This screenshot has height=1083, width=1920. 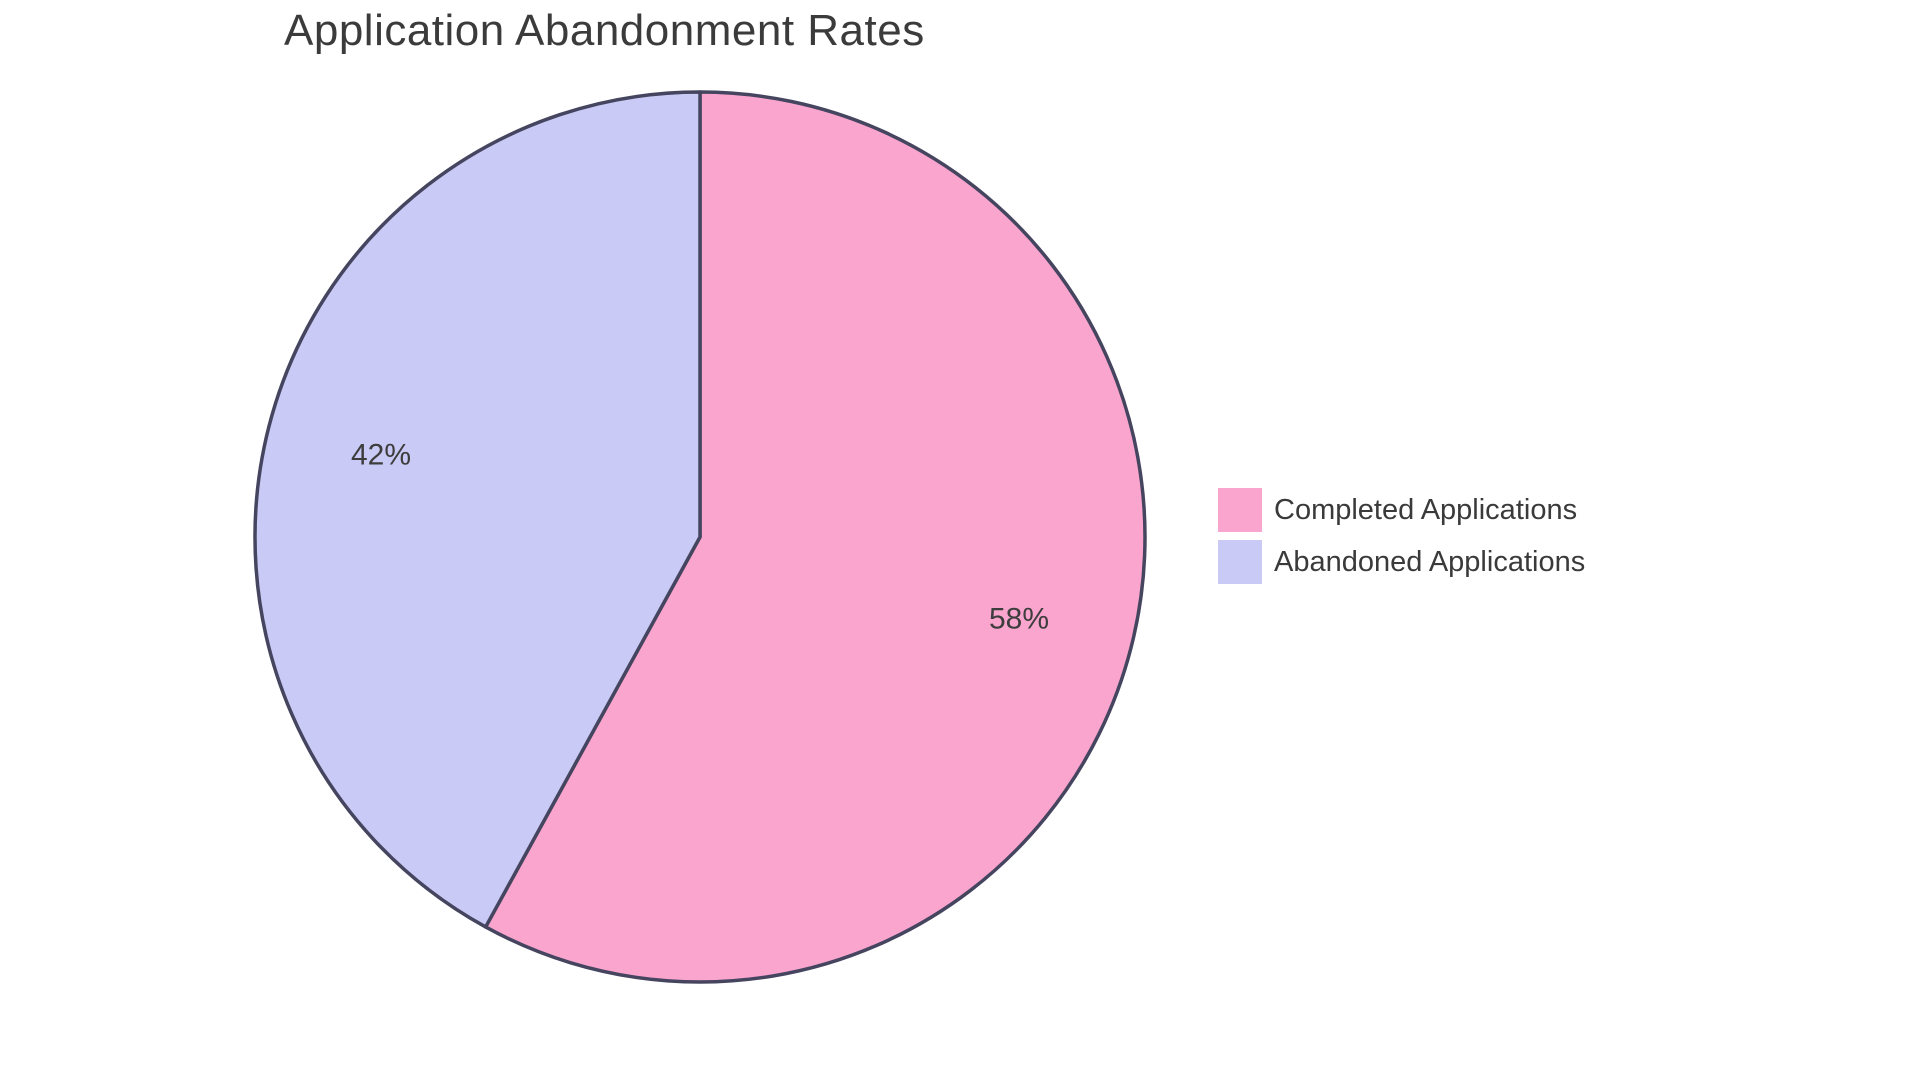 What do you see at coordinates (1430, 562) in the screenshot?
I see `legend-label-abandoned-applications: Abandoned Applications` at bounding box center [1430, 562].